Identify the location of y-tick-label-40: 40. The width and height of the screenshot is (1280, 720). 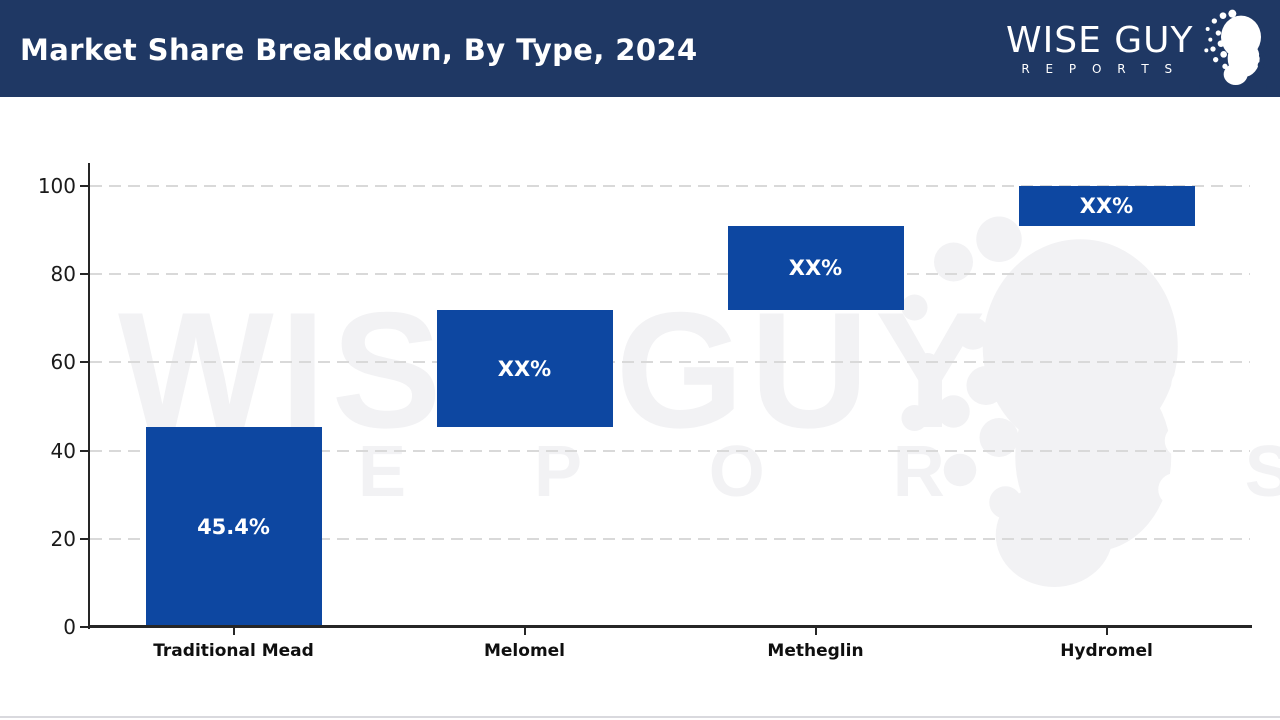
(63, 450).